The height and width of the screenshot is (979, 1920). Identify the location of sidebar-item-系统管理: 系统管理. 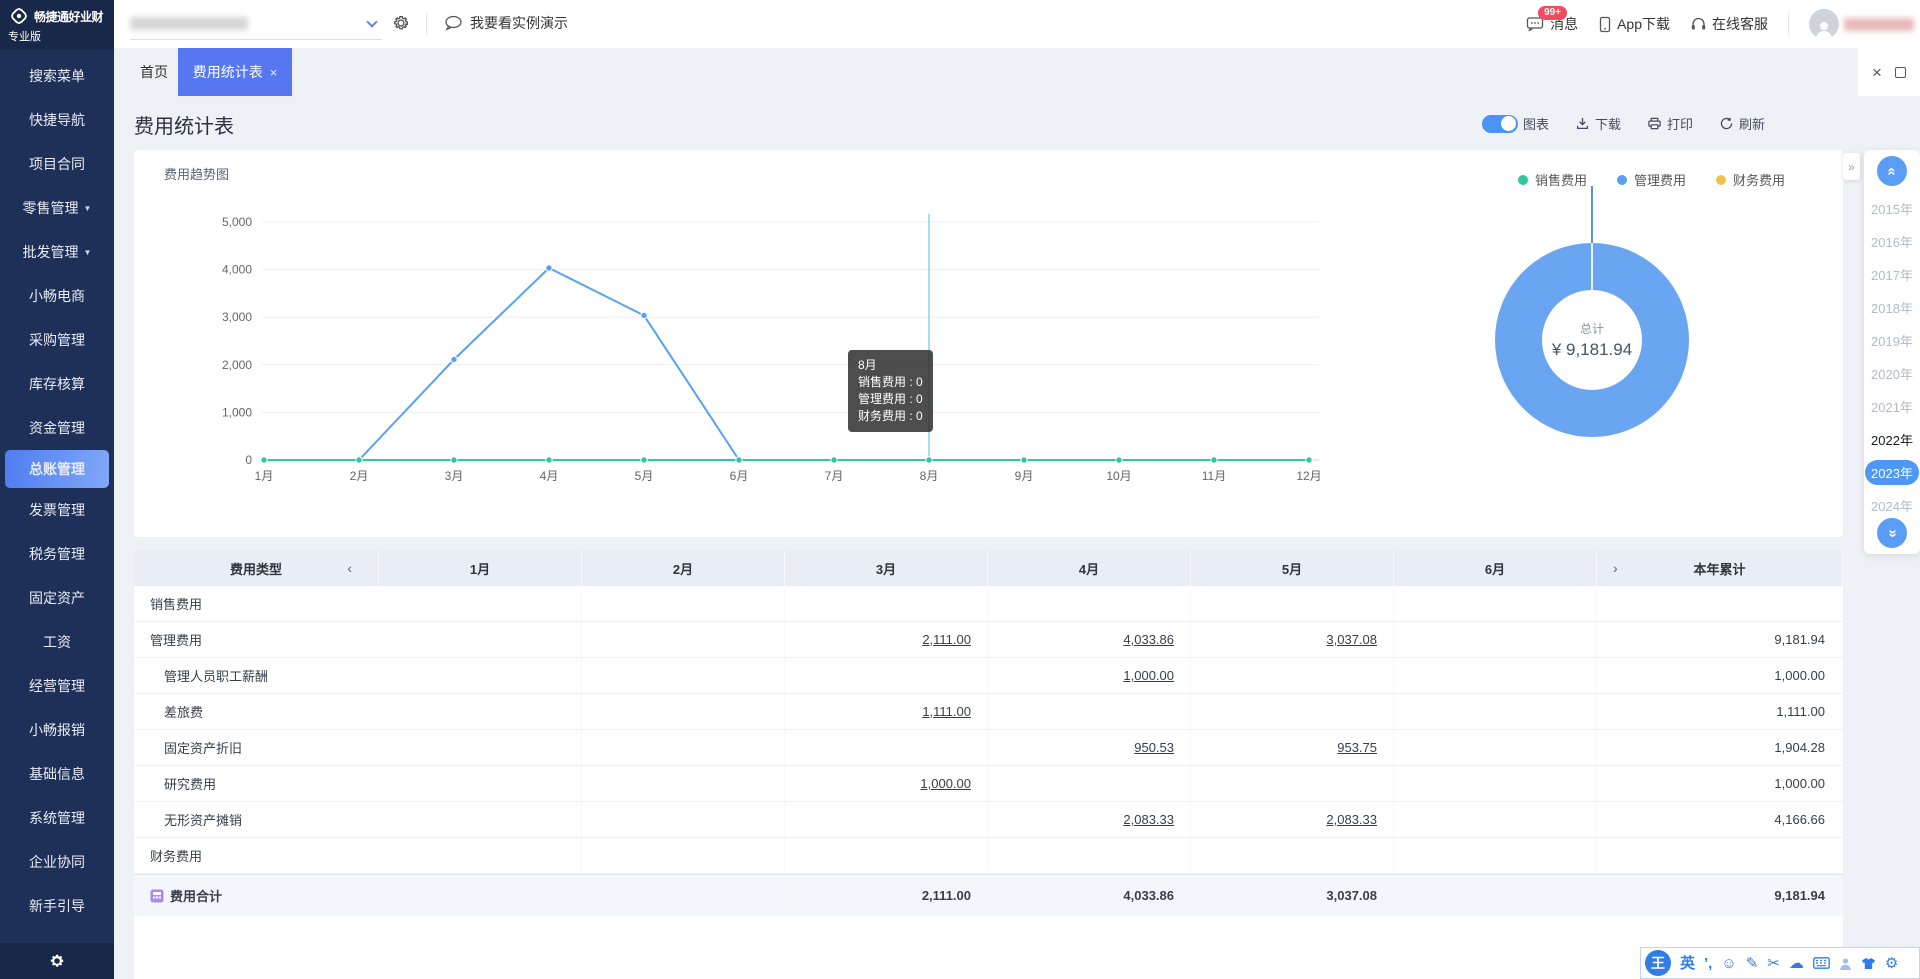
(57, 818).